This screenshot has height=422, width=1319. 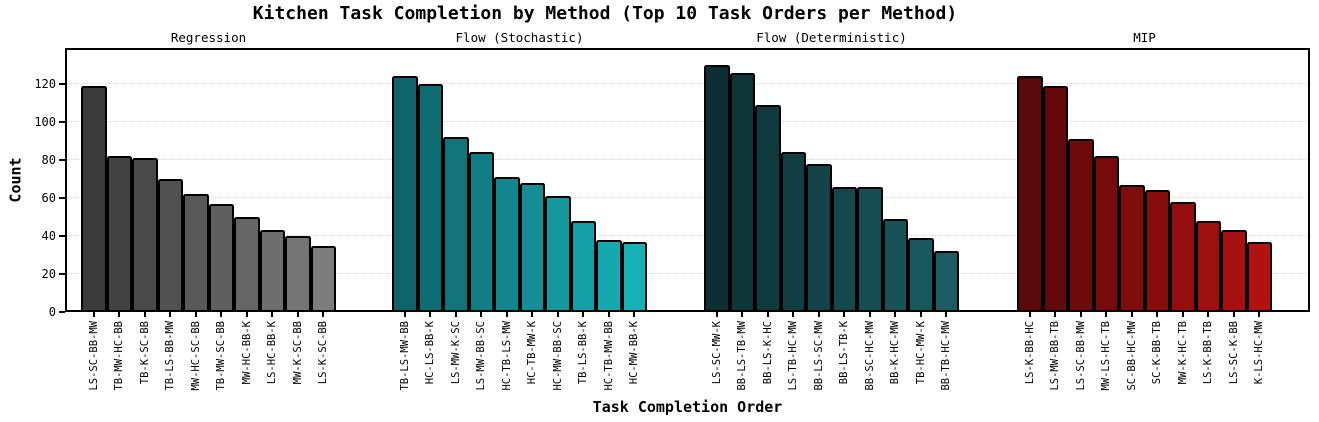 What do you see at coordinates (1182, 353) in the screenshot?
I see `x-tick-label: MW-K-HC-TB` at bounding box center [1182, 353].